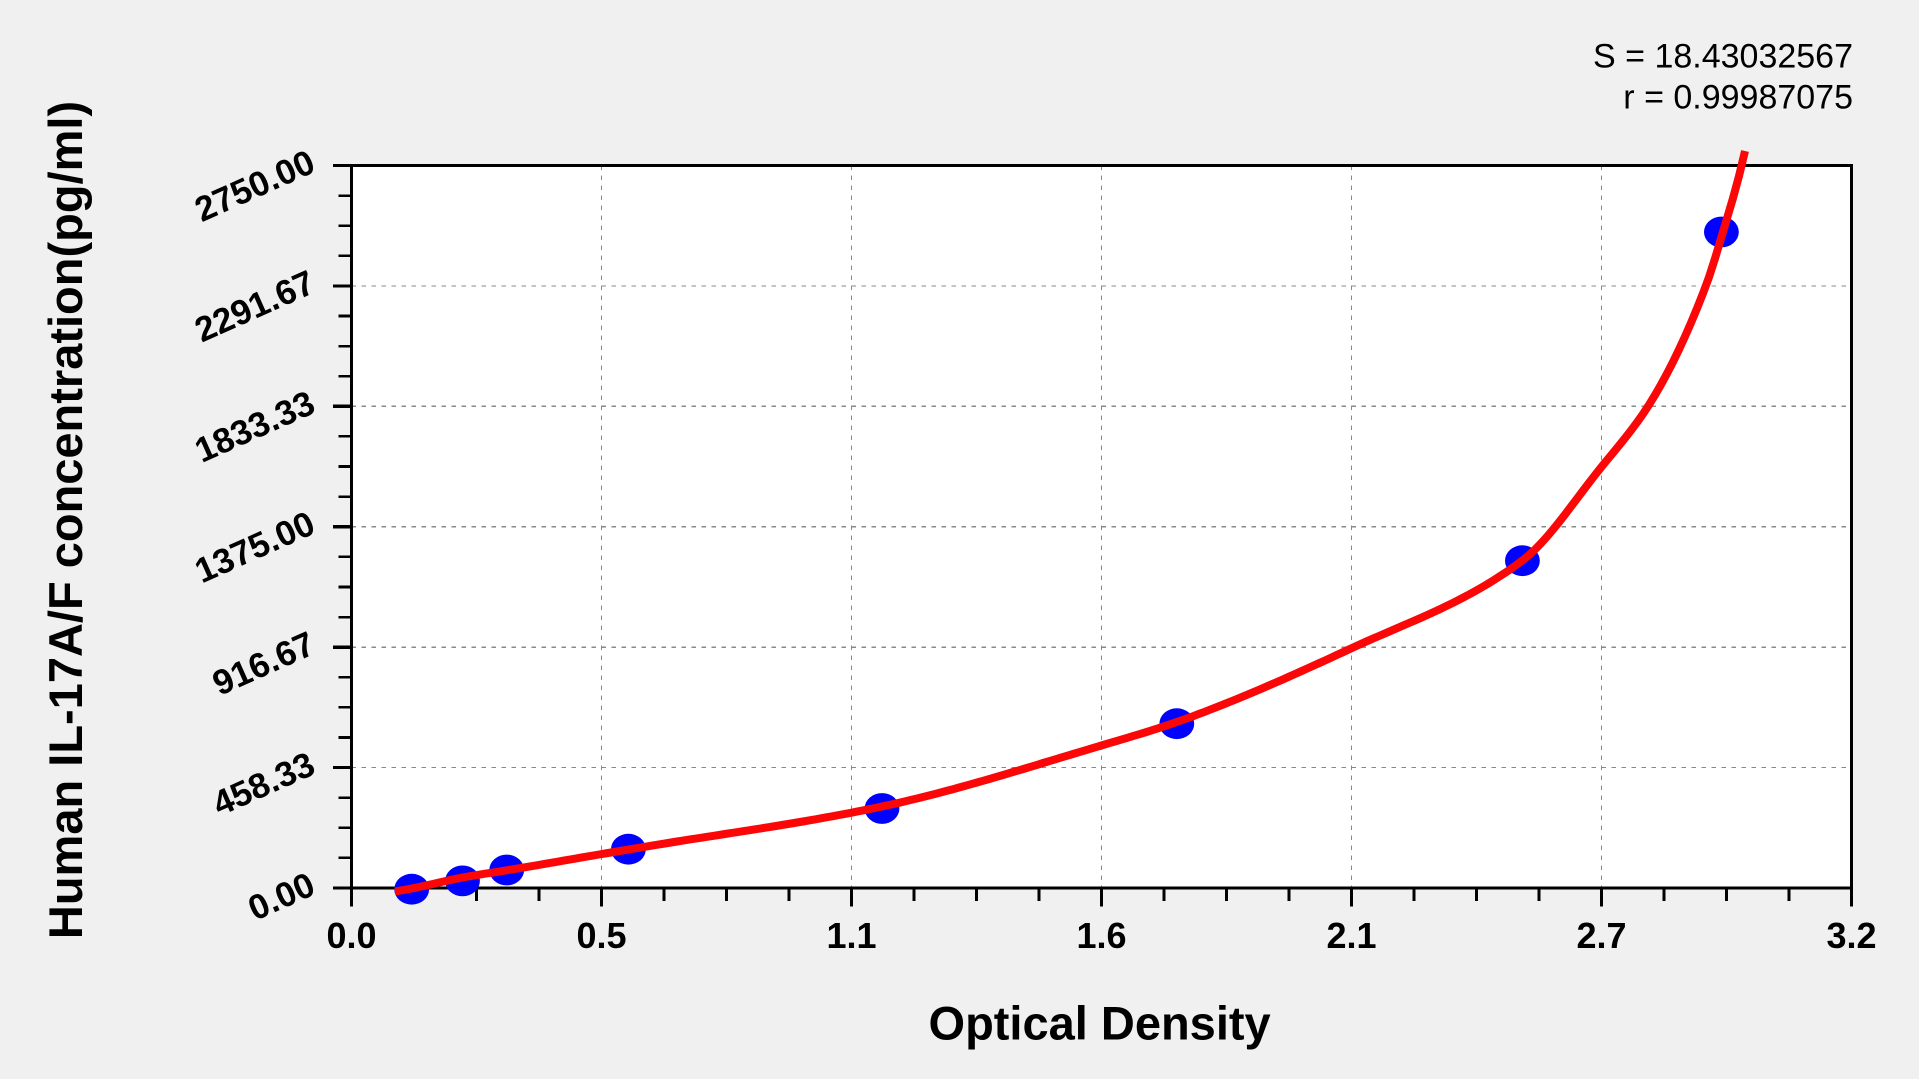  I want to click on svg-text: 2.7, so click(1601, 935).